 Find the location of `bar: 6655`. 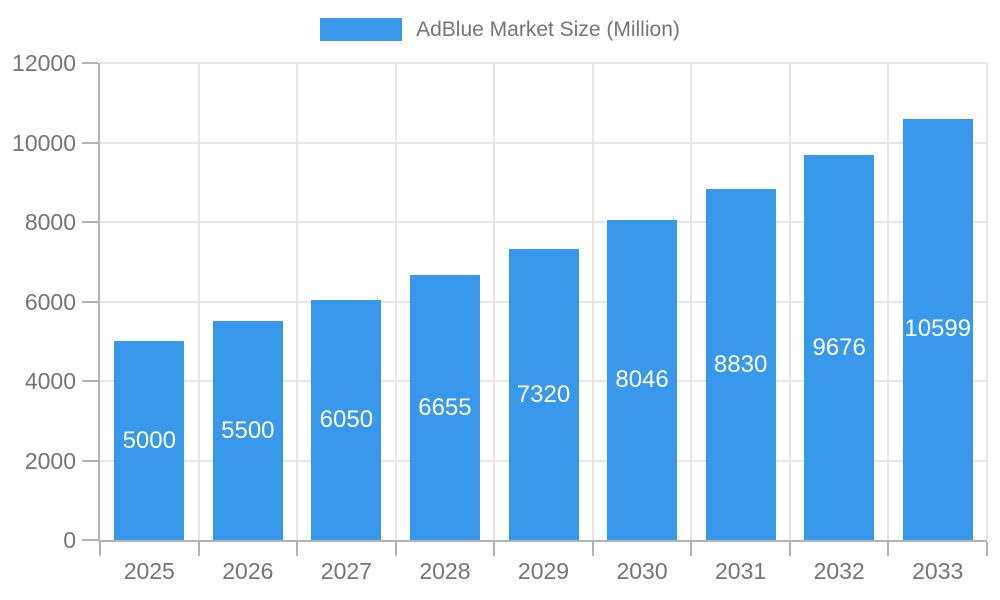

bar: 6655 is located at coordinates (444, 407).